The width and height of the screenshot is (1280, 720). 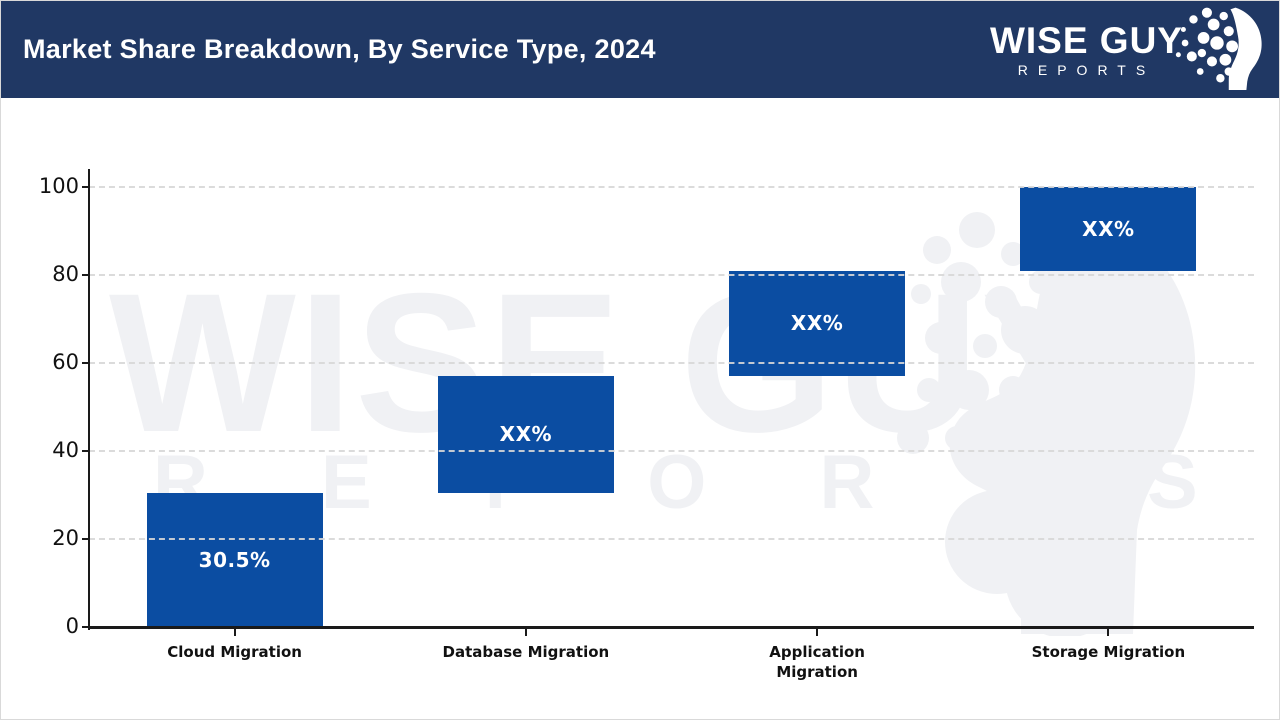 I want to click on x-tick-label-1: Cloud Migration, so click(x=234, y=652).